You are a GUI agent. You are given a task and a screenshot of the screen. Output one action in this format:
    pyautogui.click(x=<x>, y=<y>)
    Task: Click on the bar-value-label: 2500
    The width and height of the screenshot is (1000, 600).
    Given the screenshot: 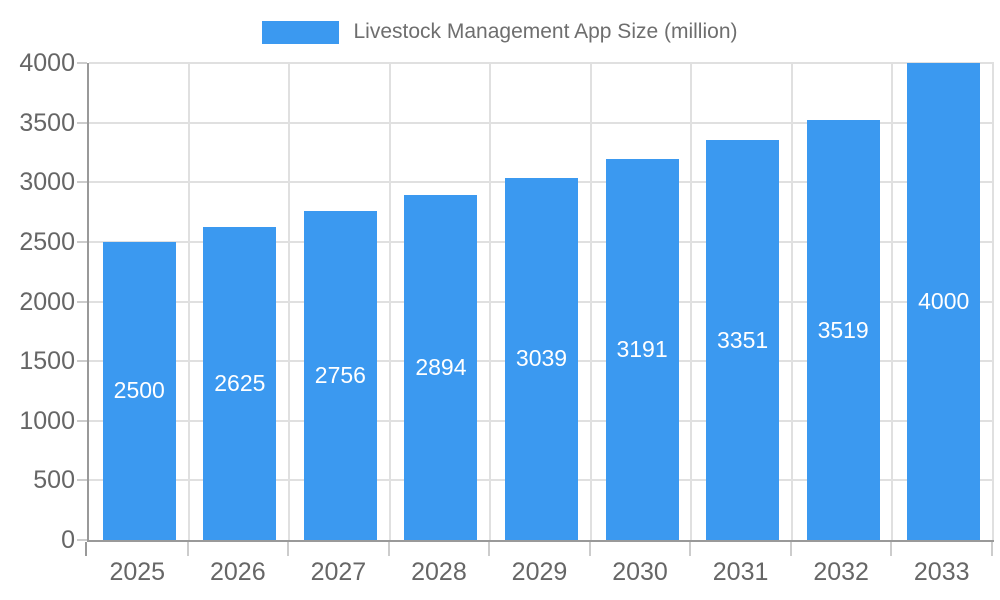 What is the action you would take?
    pyautogui.click(x=139, y=390)
    